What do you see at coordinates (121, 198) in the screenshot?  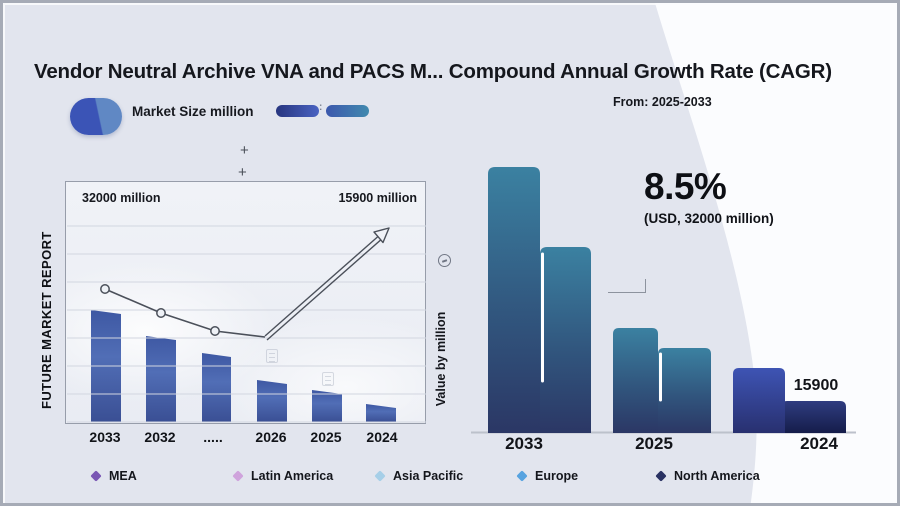 I see `start-value-label: 32000 million` at bounding box center [121, 198].